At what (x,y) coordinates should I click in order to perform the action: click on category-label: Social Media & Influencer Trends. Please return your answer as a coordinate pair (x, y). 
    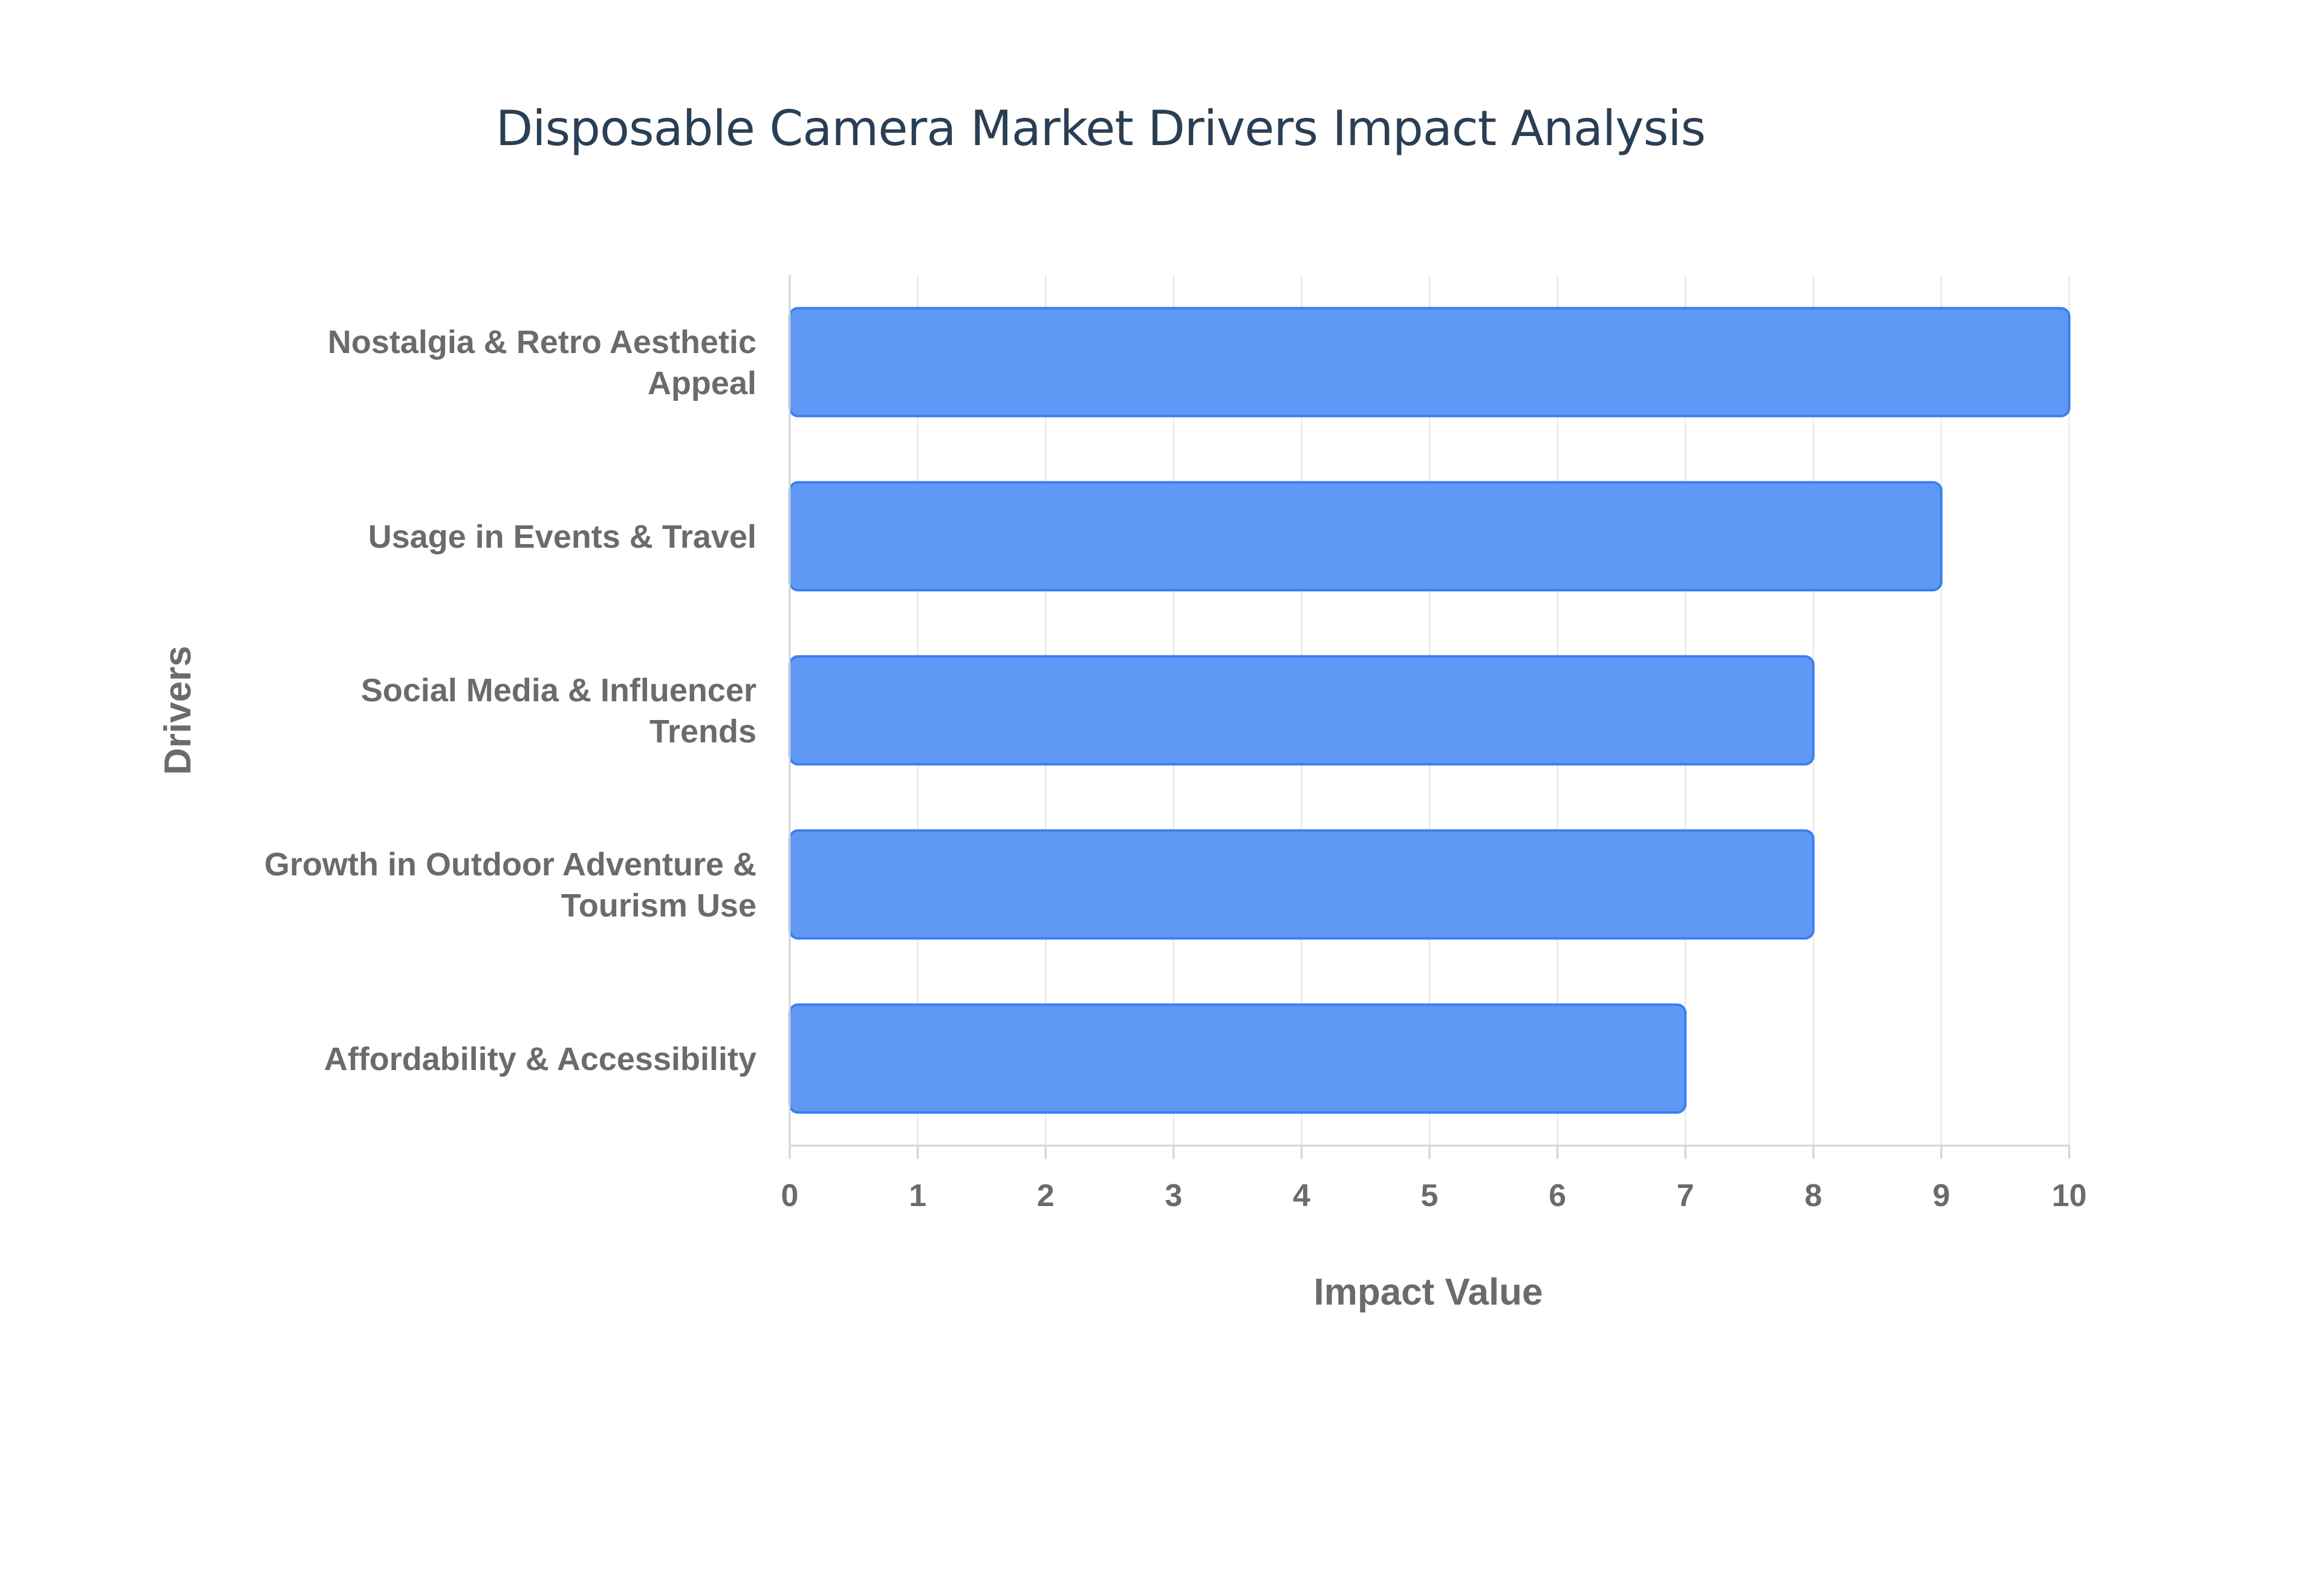
    Looking at the image, I should click on (558, 711).